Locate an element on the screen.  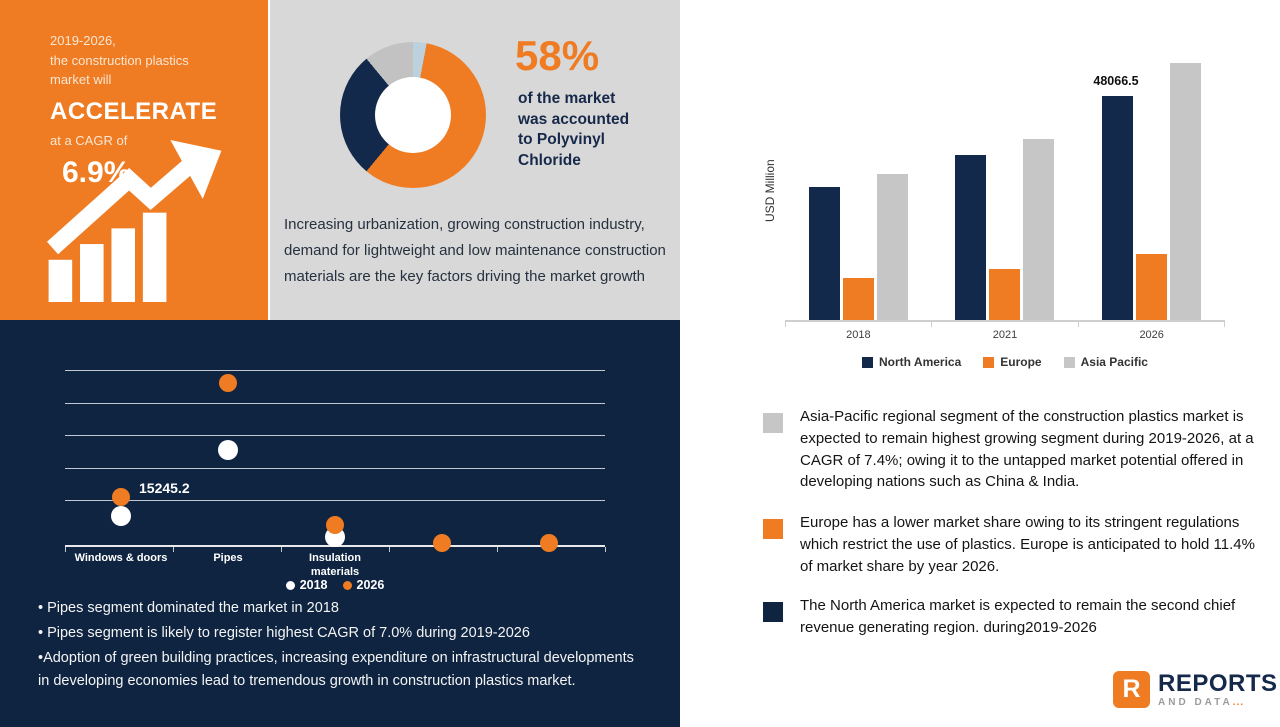
logo-sub-text: AND DATA is located at coordinates (1195, 702).